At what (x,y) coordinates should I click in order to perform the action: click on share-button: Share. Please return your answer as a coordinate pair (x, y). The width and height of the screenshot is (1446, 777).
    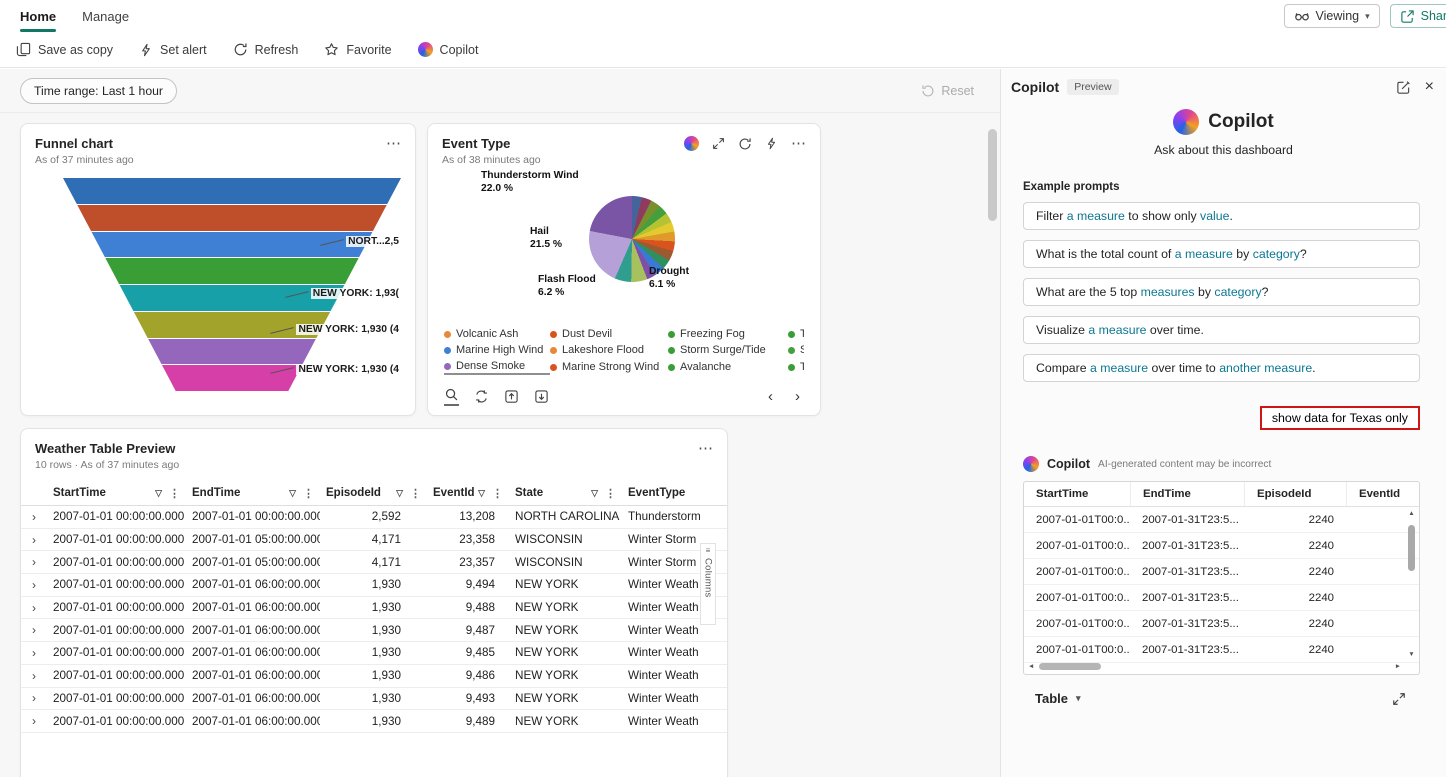
    Looking at the image, I should click on (1417, 16).